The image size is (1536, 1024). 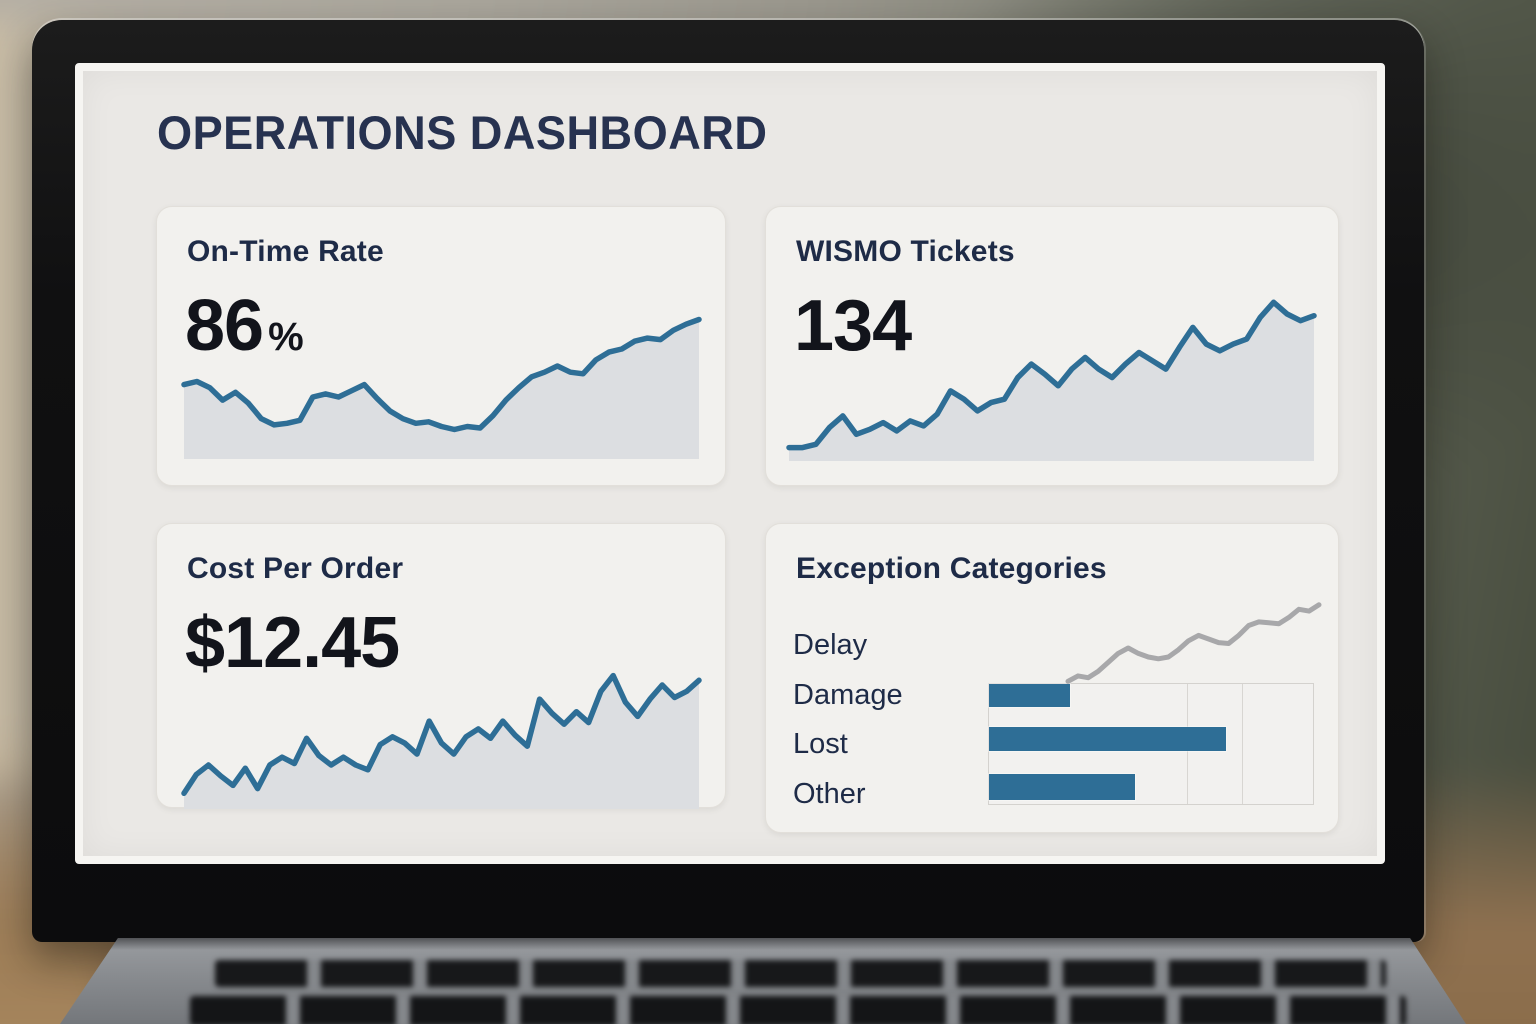 I want to click on wismo-tickets-sparkline-chart, so click(x=1051, y=380).